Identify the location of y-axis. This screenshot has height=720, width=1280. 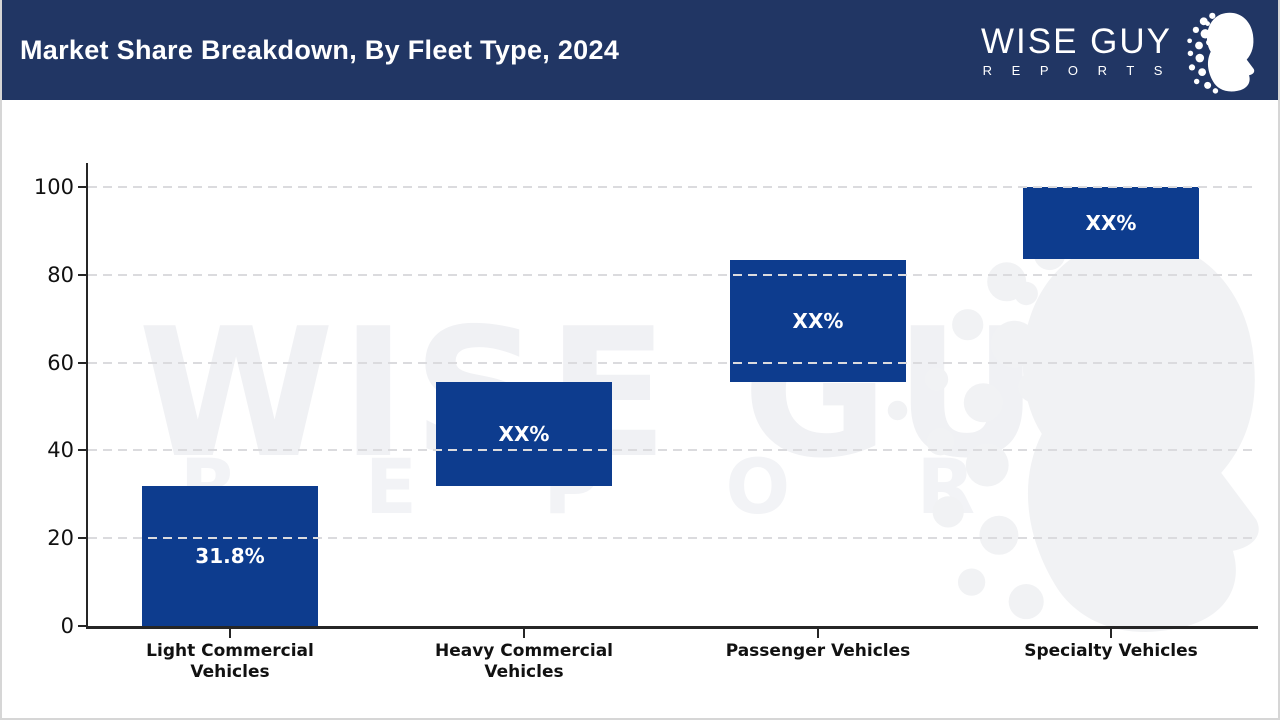
(87, 396).